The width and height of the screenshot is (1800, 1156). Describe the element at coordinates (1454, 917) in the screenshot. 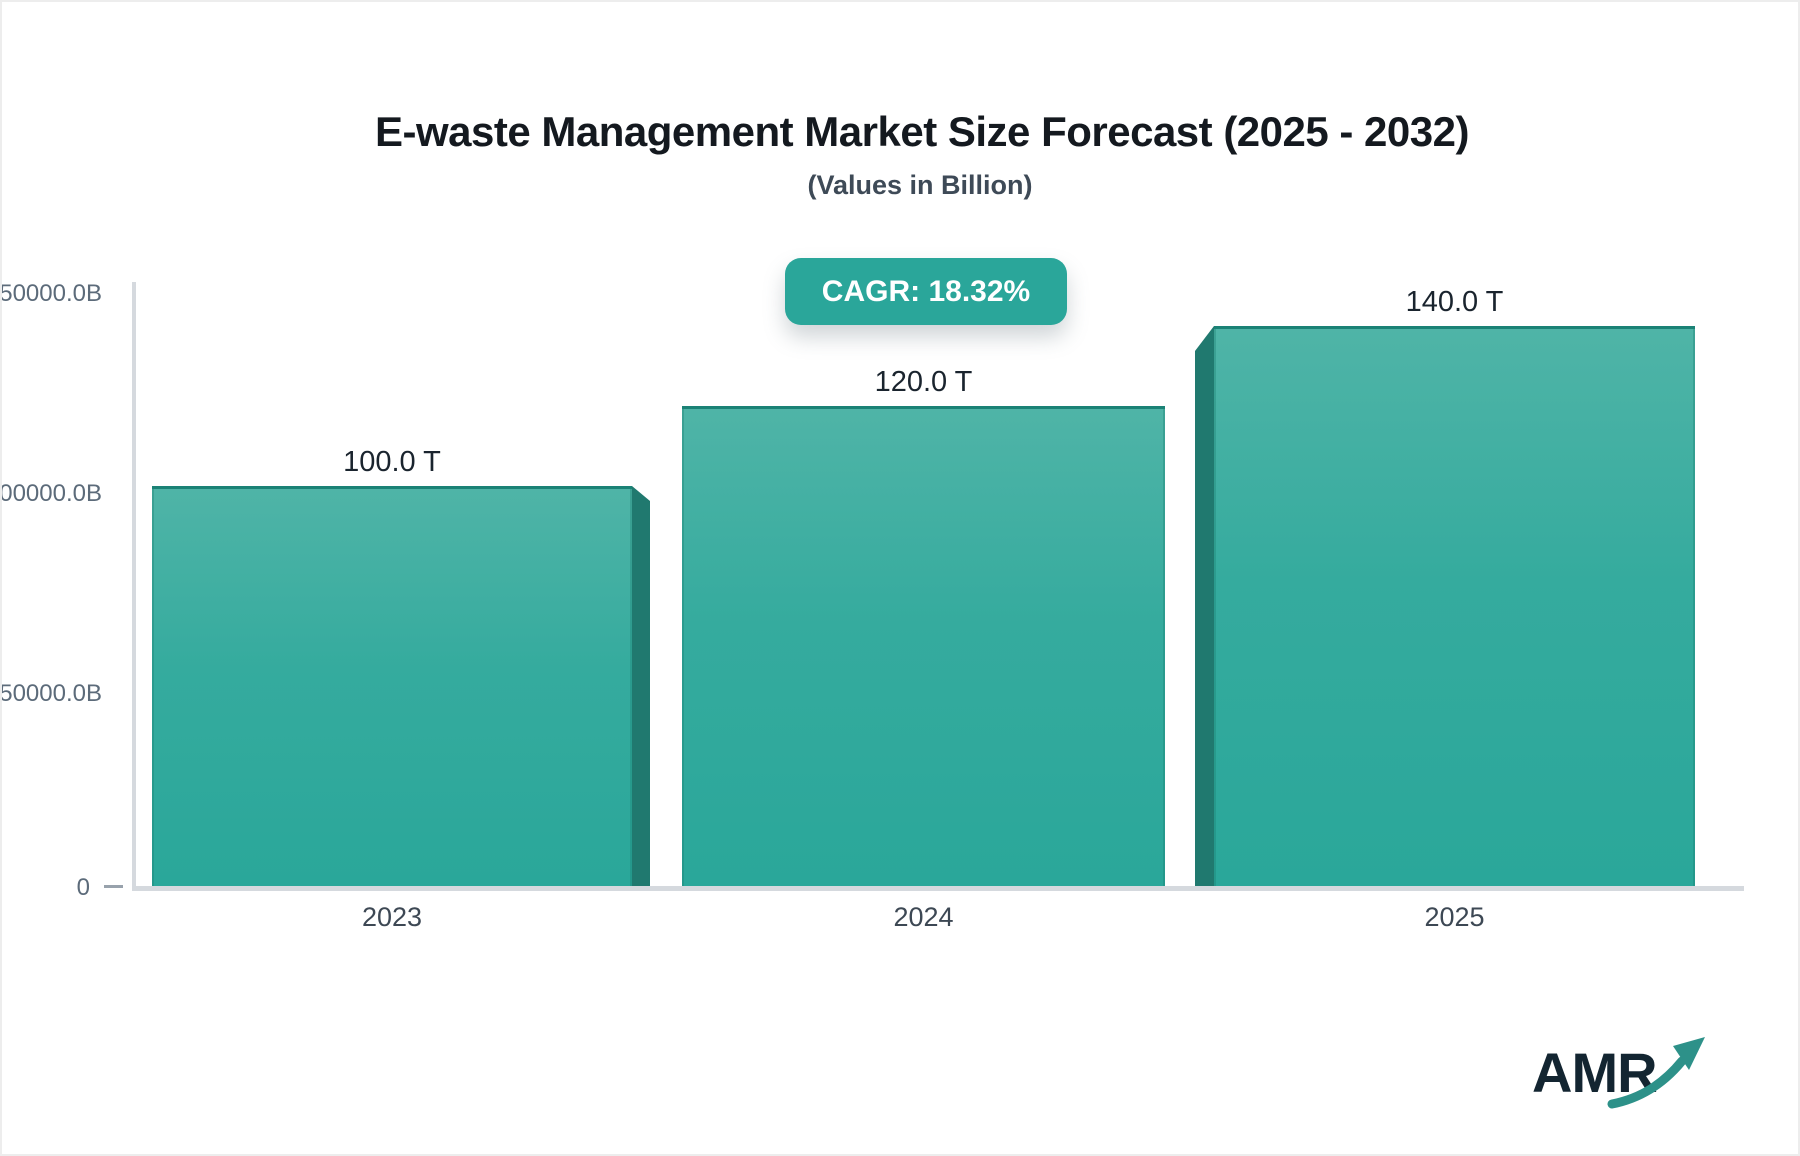

I see `x-tick-label: 2025` at that location.